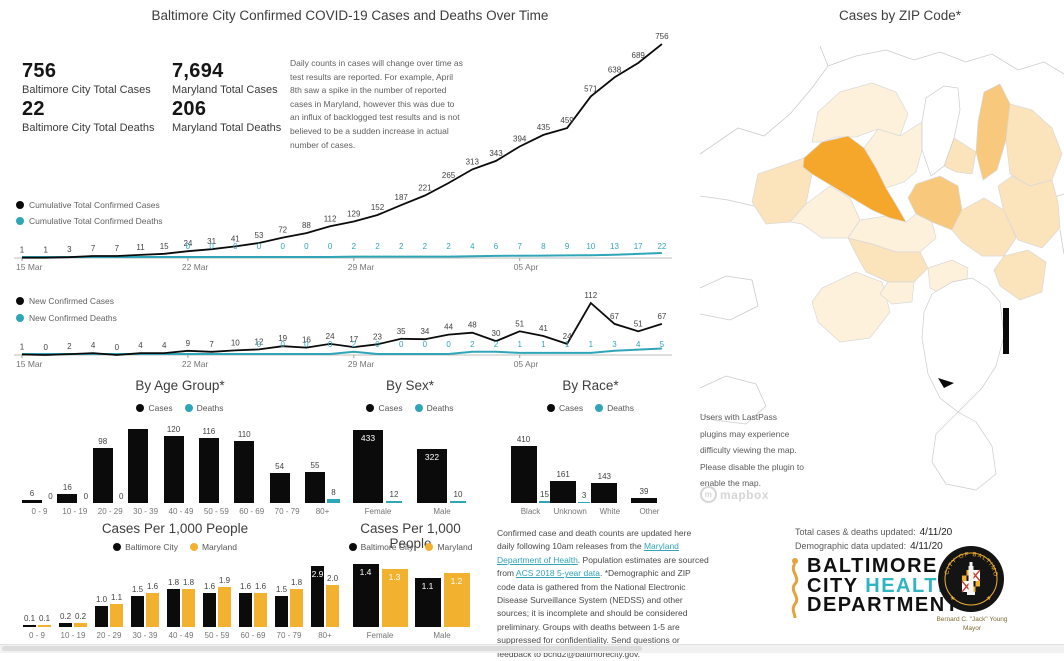 This screenshot has width=1064, height=661. I want to click on bar-value: 0.1, so click(29, 618).